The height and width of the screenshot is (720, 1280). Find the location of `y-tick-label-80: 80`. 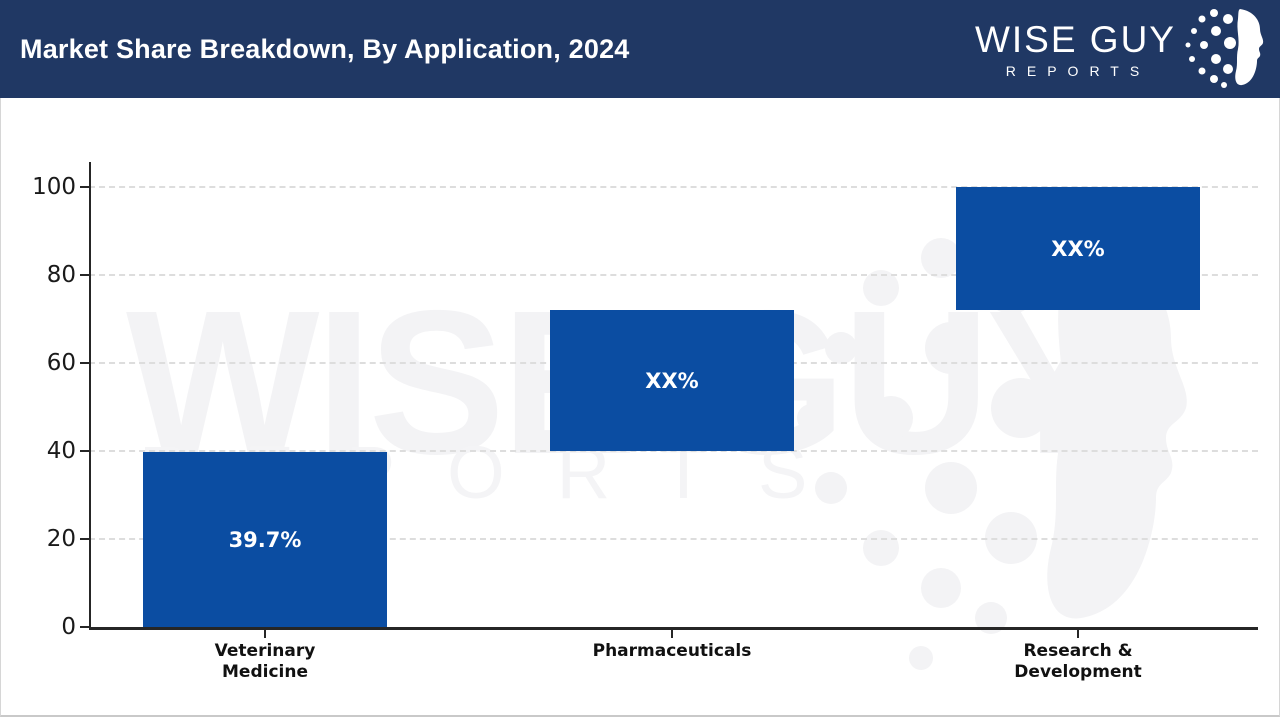

y-tick-label-80: 80 is located at coordinates (61, 275).